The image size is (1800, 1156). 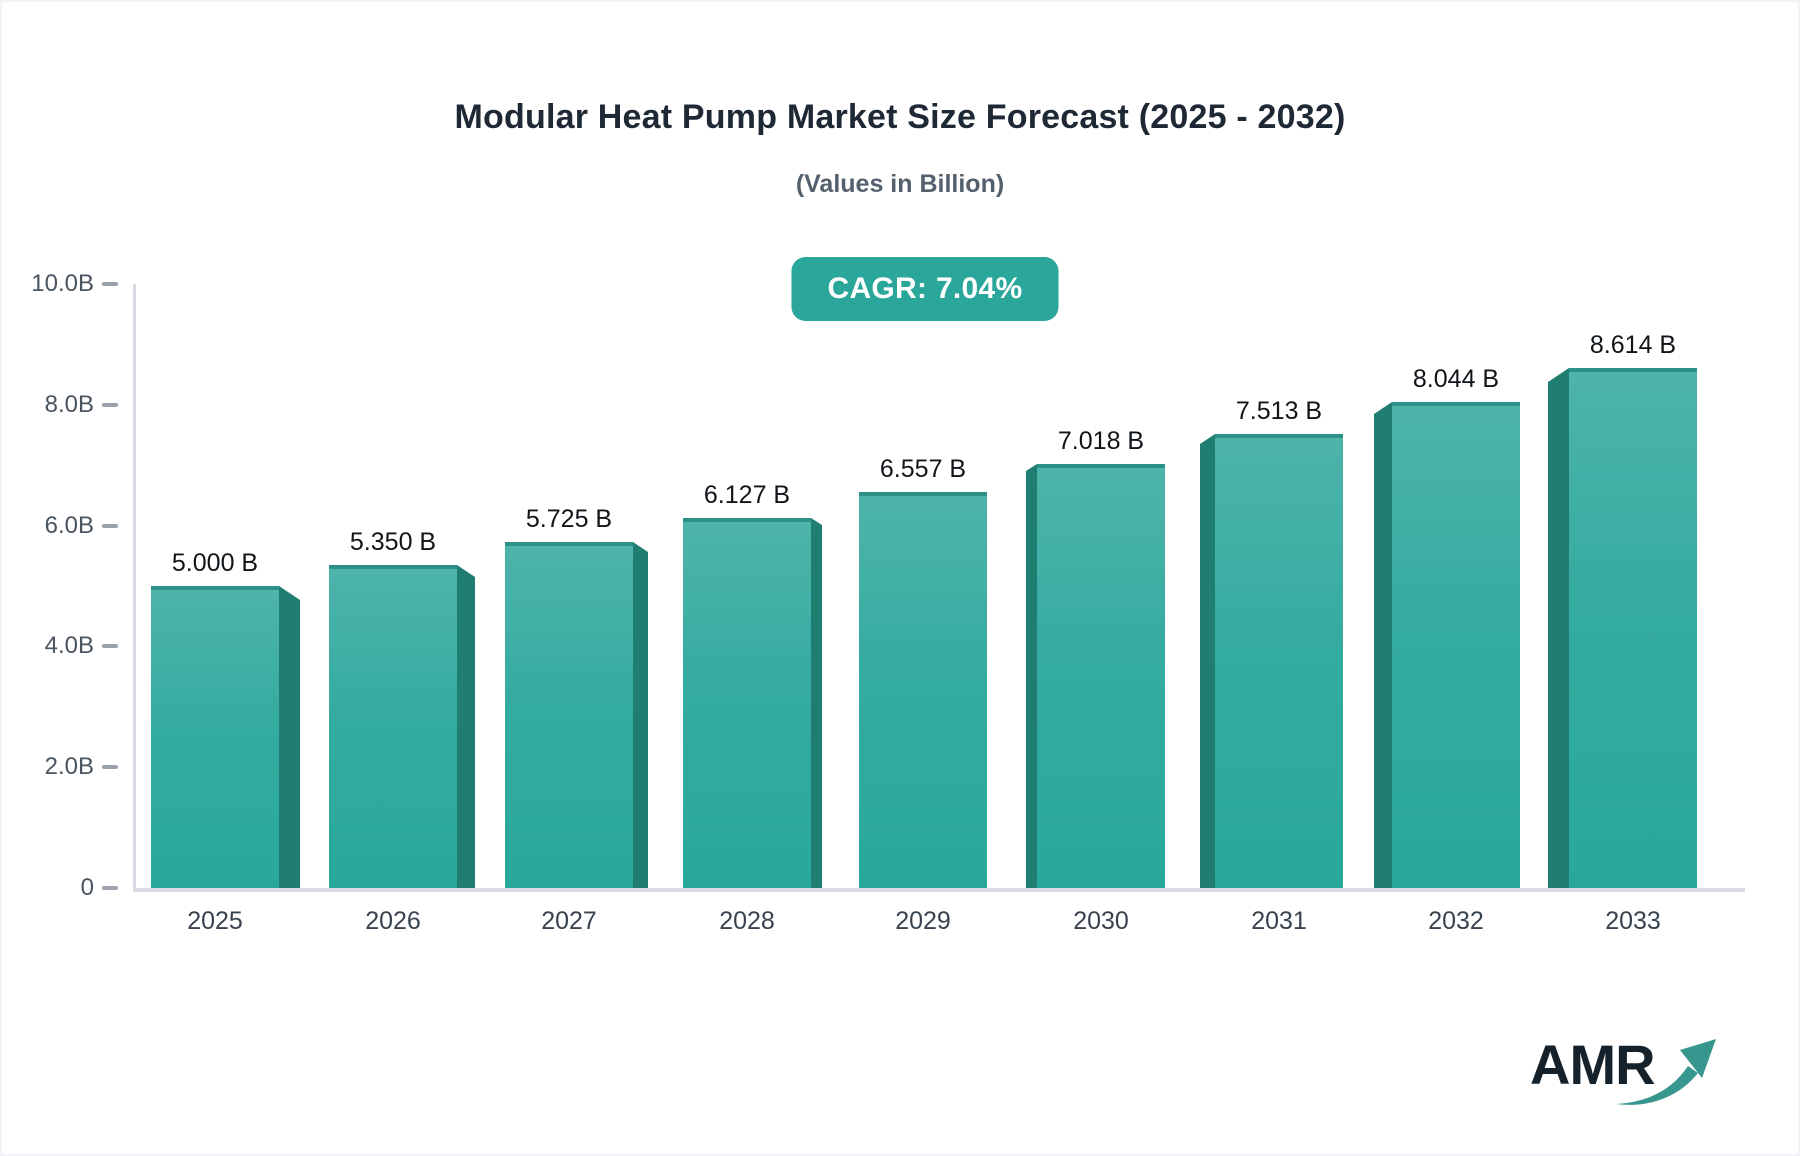 I want to click on x-axis-label: 2032, so click(x=1456, y=921).